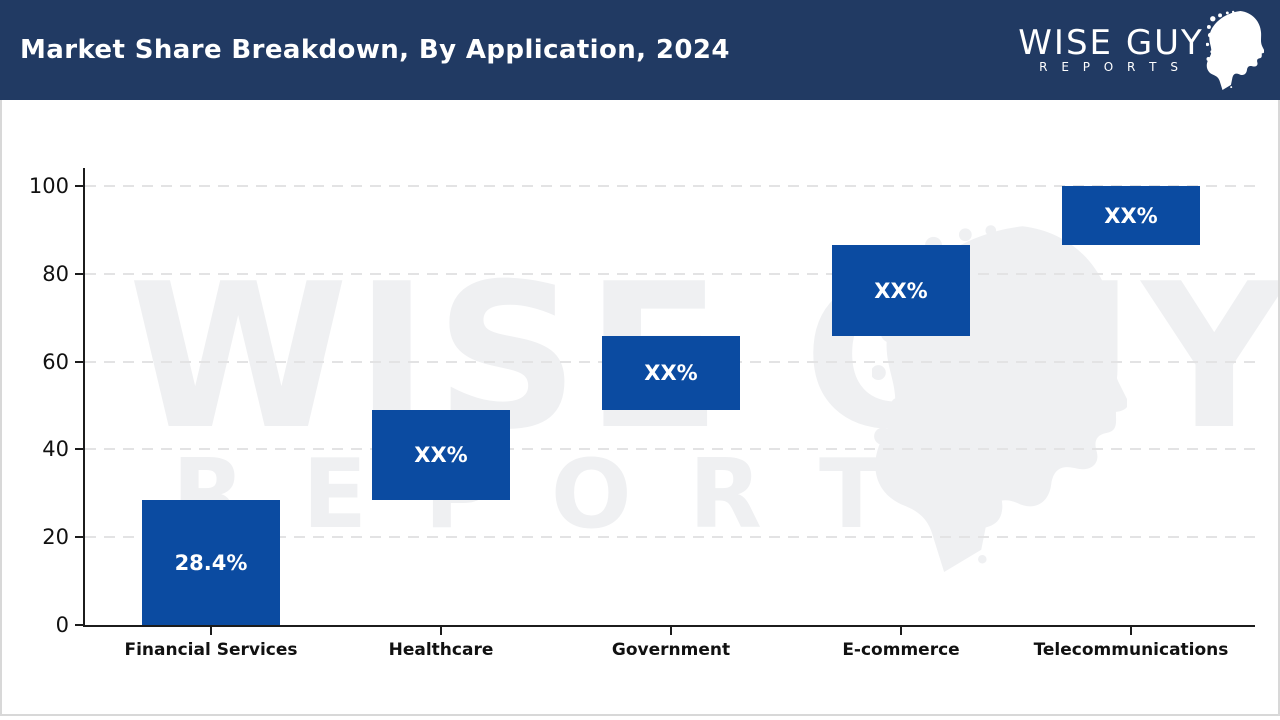  I want to click on y-tick-label-40: 40, so click(55, 449).